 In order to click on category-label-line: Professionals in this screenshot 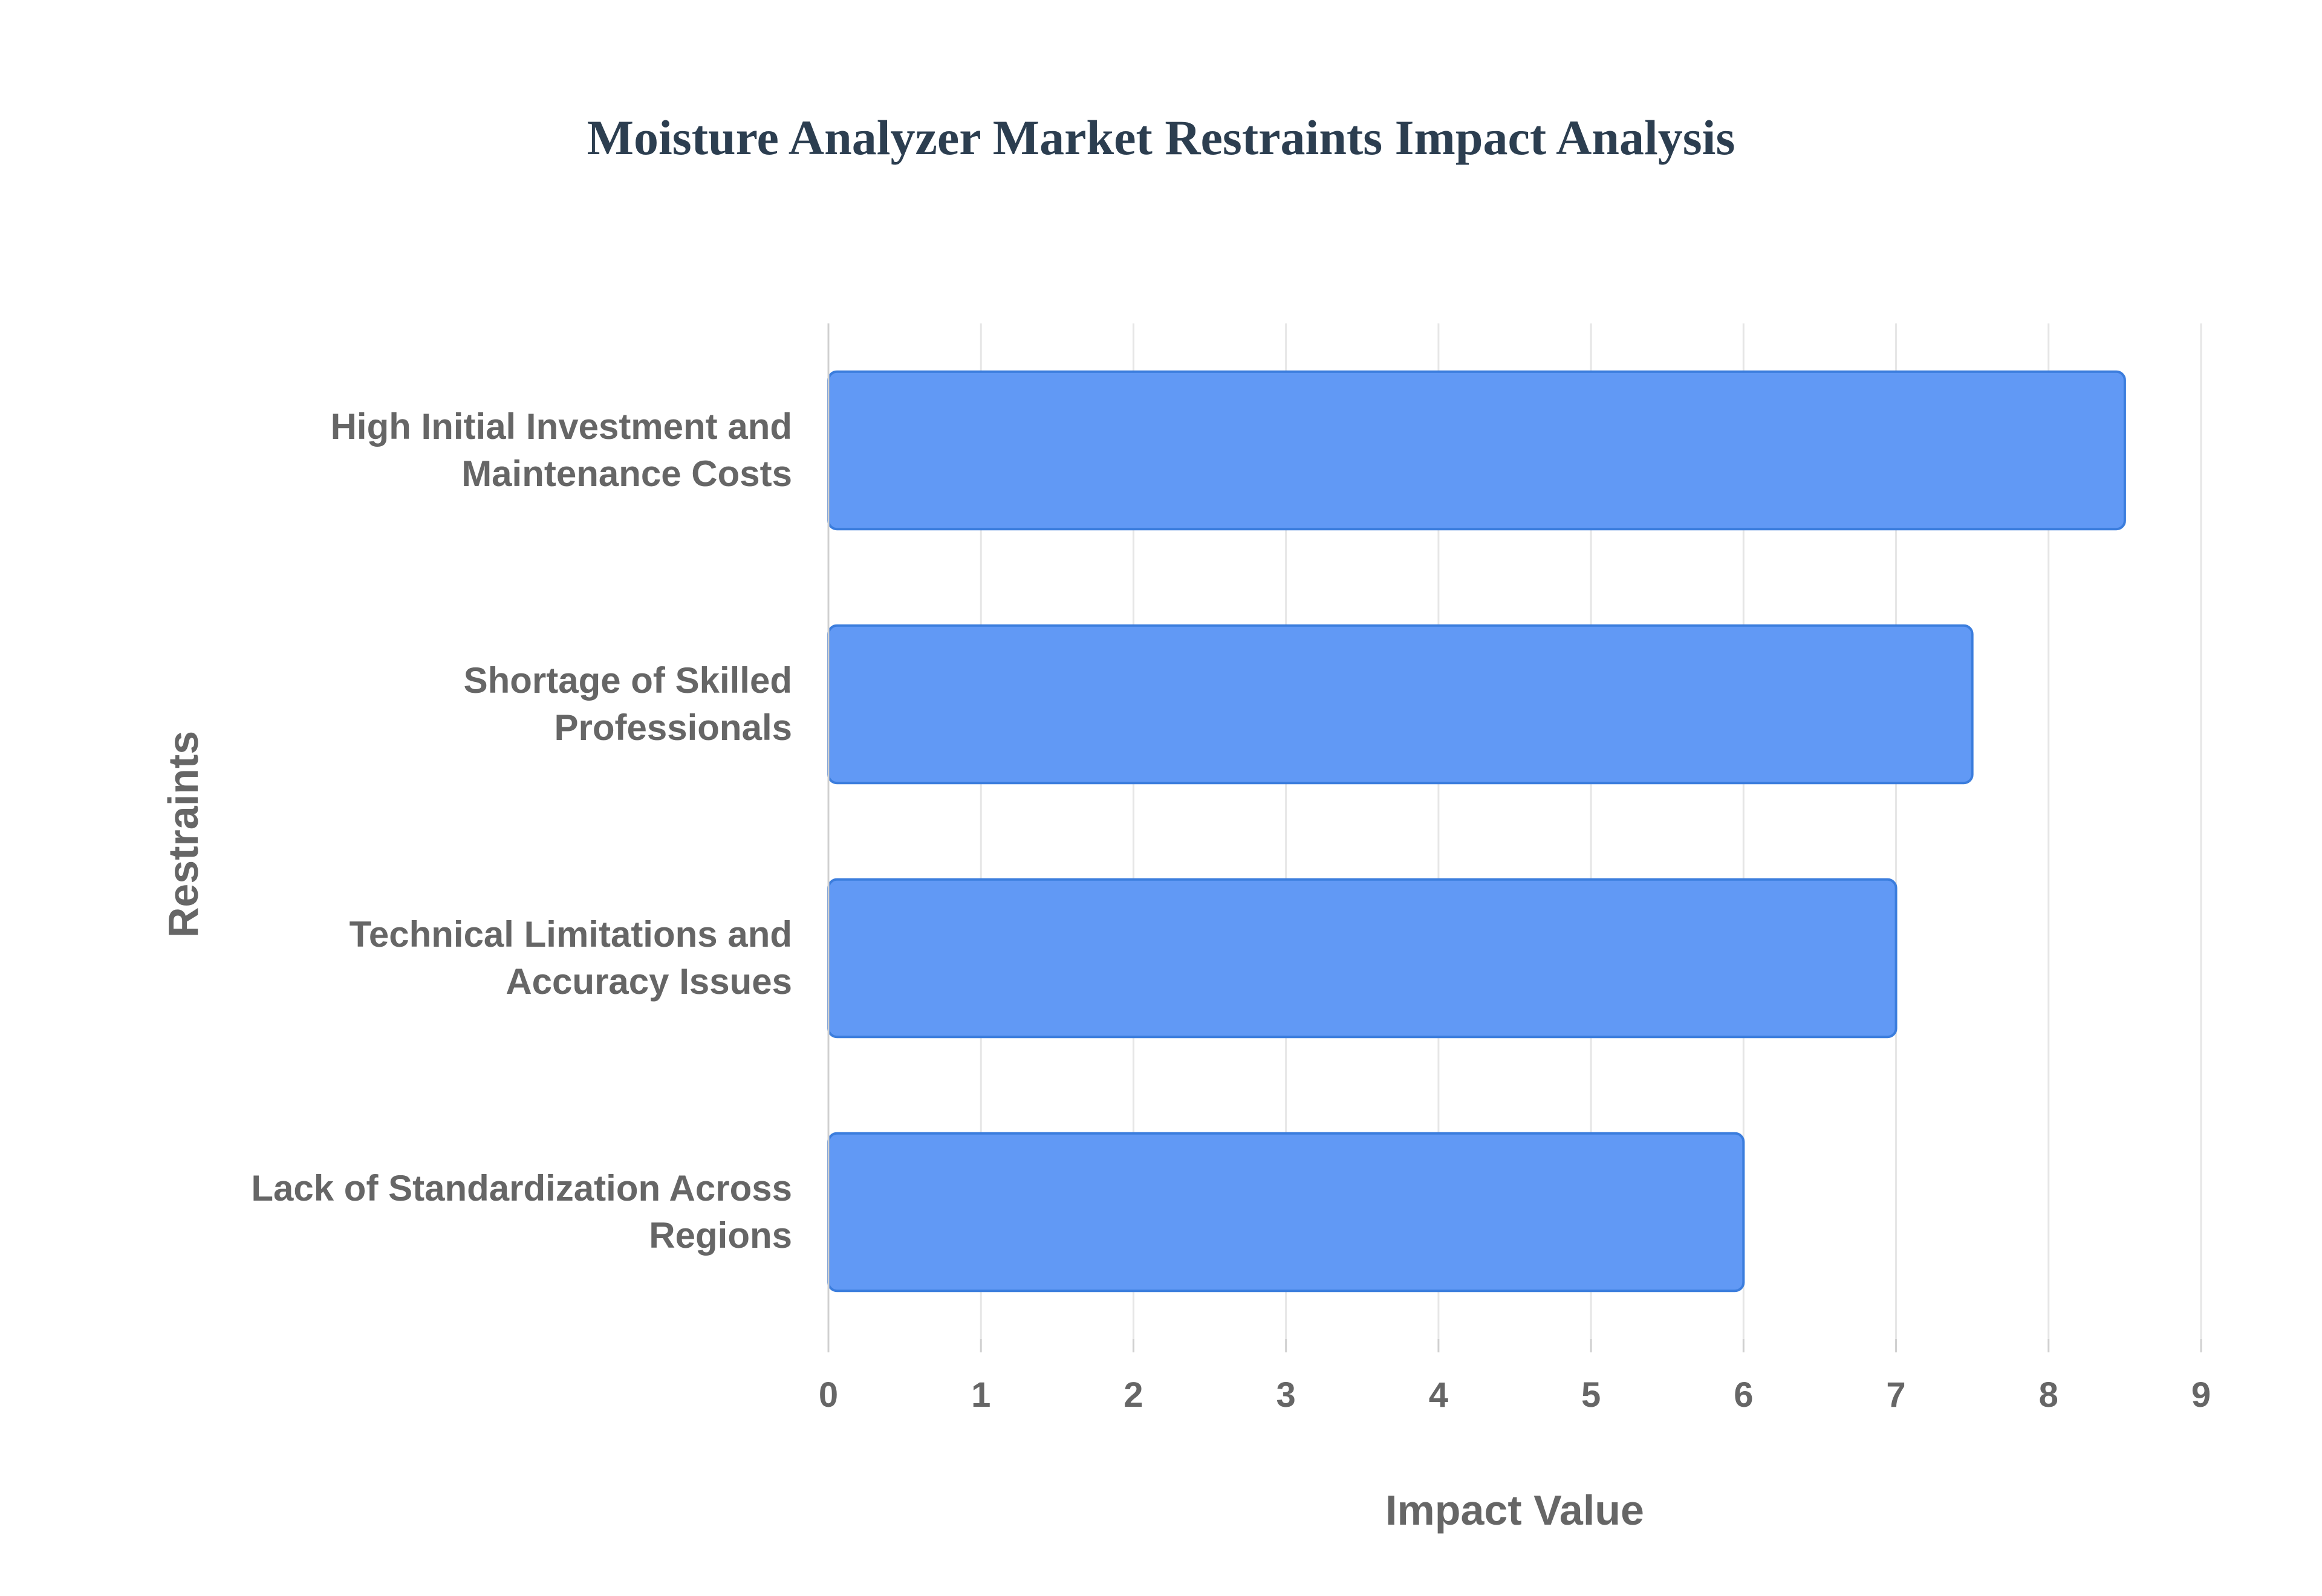, I will do `click(674, 727)`.